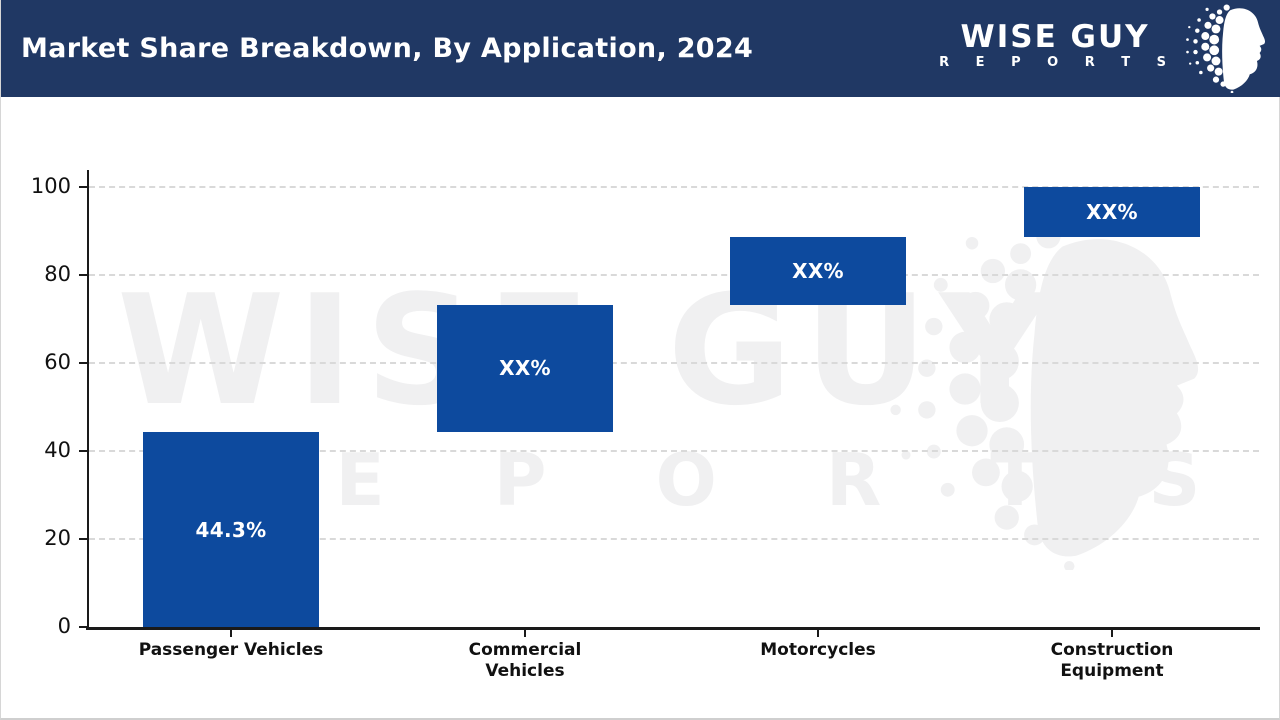  I want to click on wiseguy-logo: WISE GUY R E P O R T S, so click(1055, 45).